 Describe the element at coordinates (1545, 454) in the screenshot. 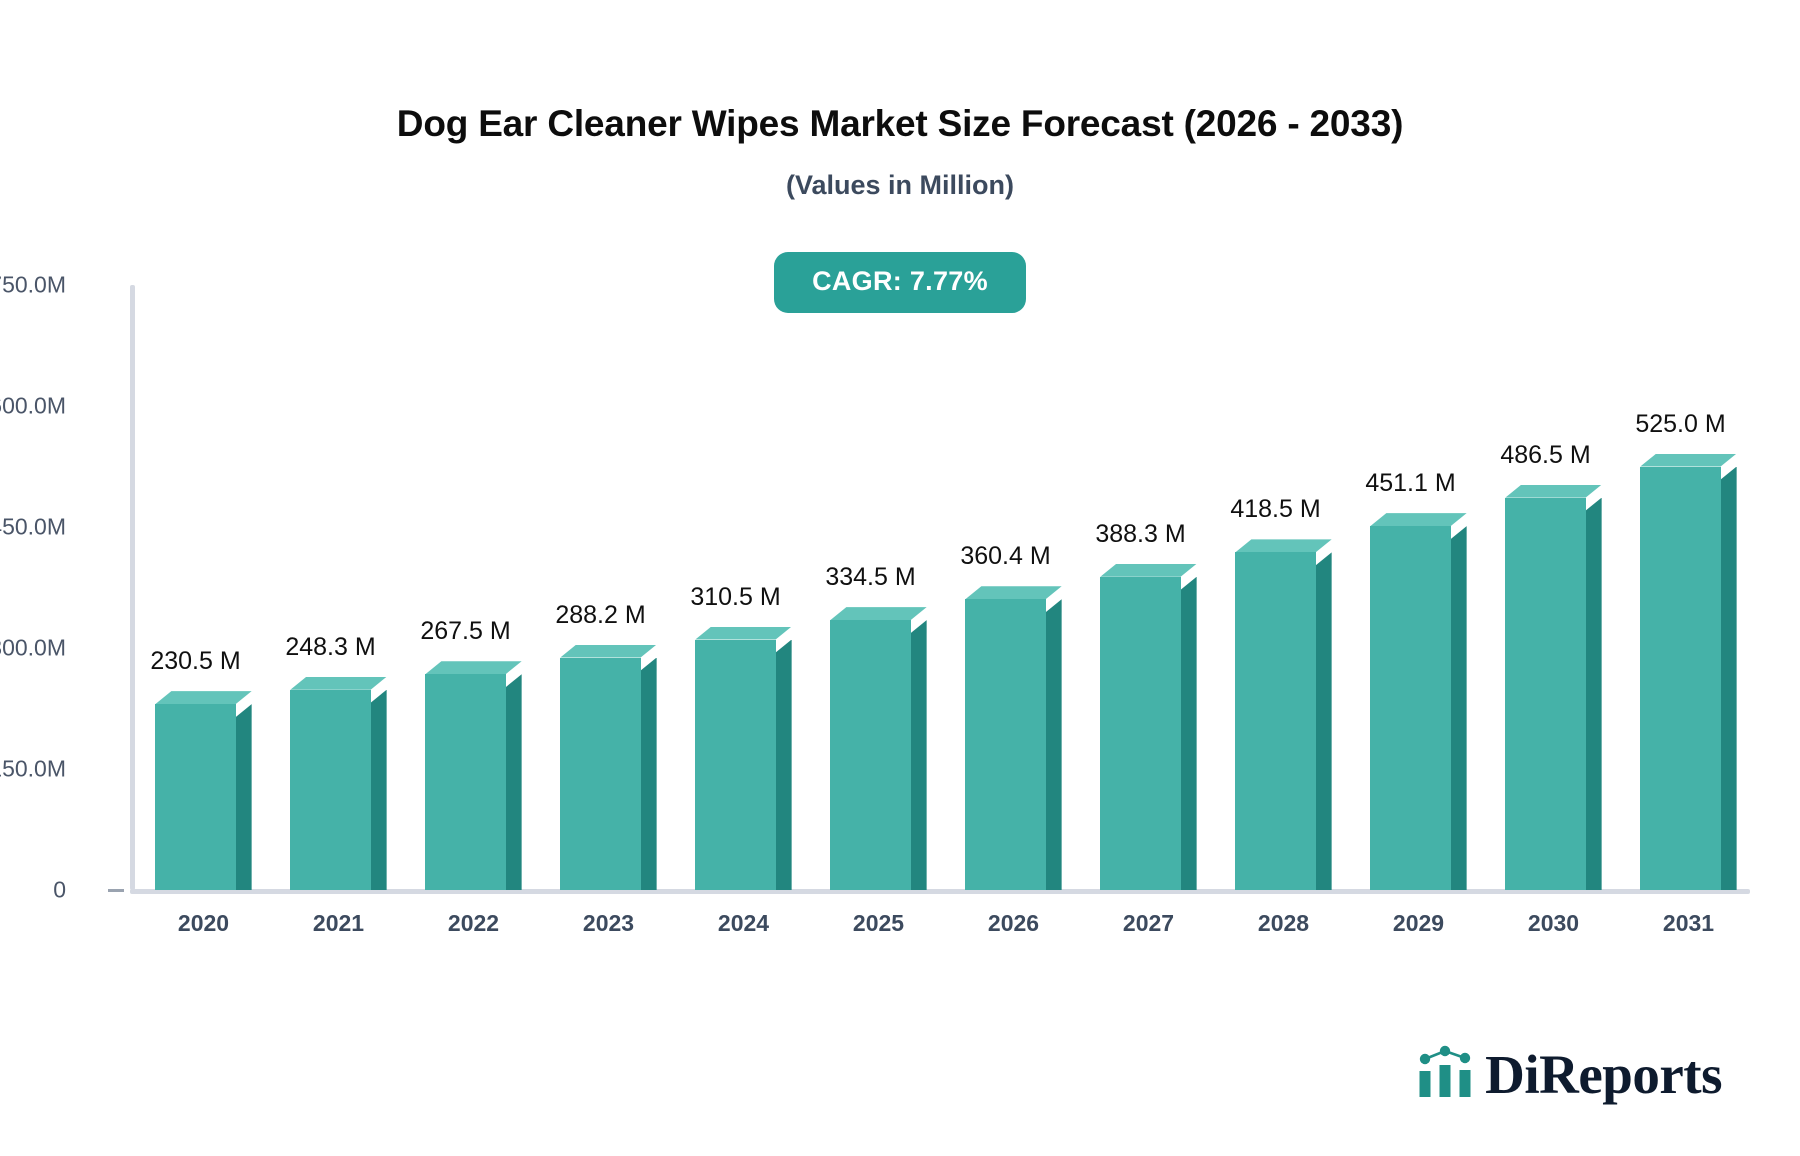

I see `bar-value-label: 486.5 M` at that location.